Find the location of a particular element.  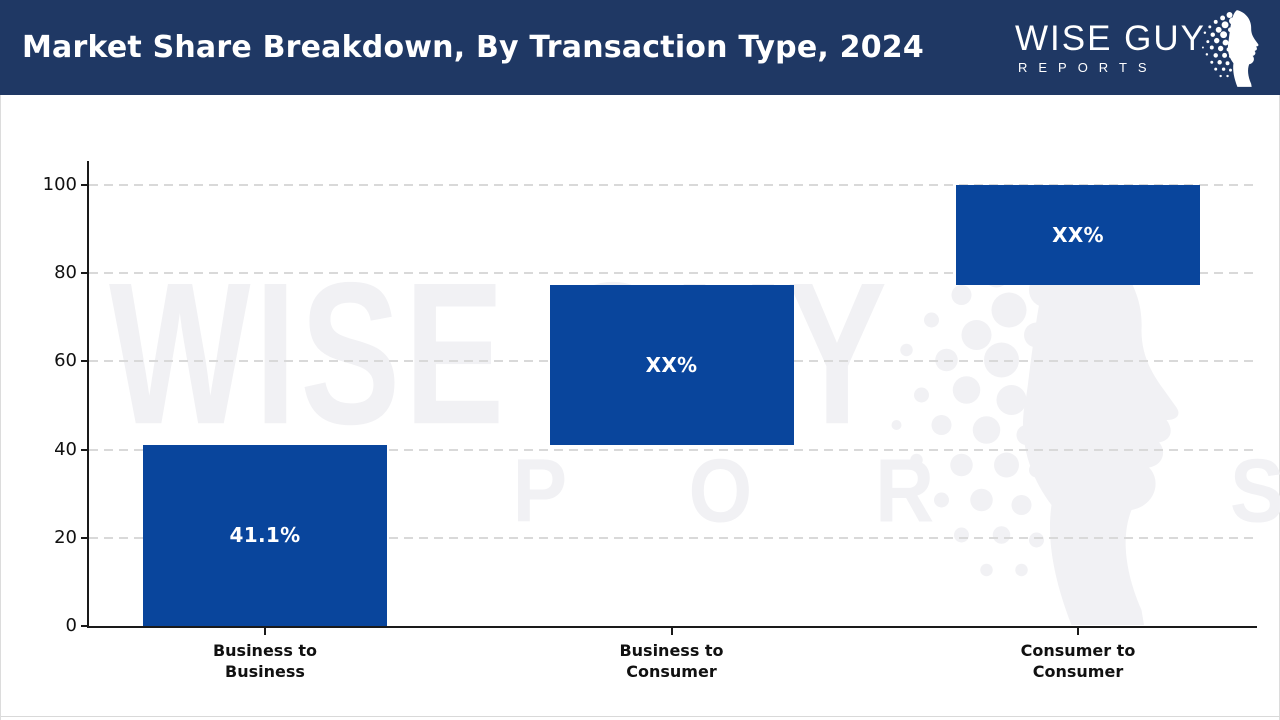

y-tick-label-80: 80 is located at coordinates (65, 273).